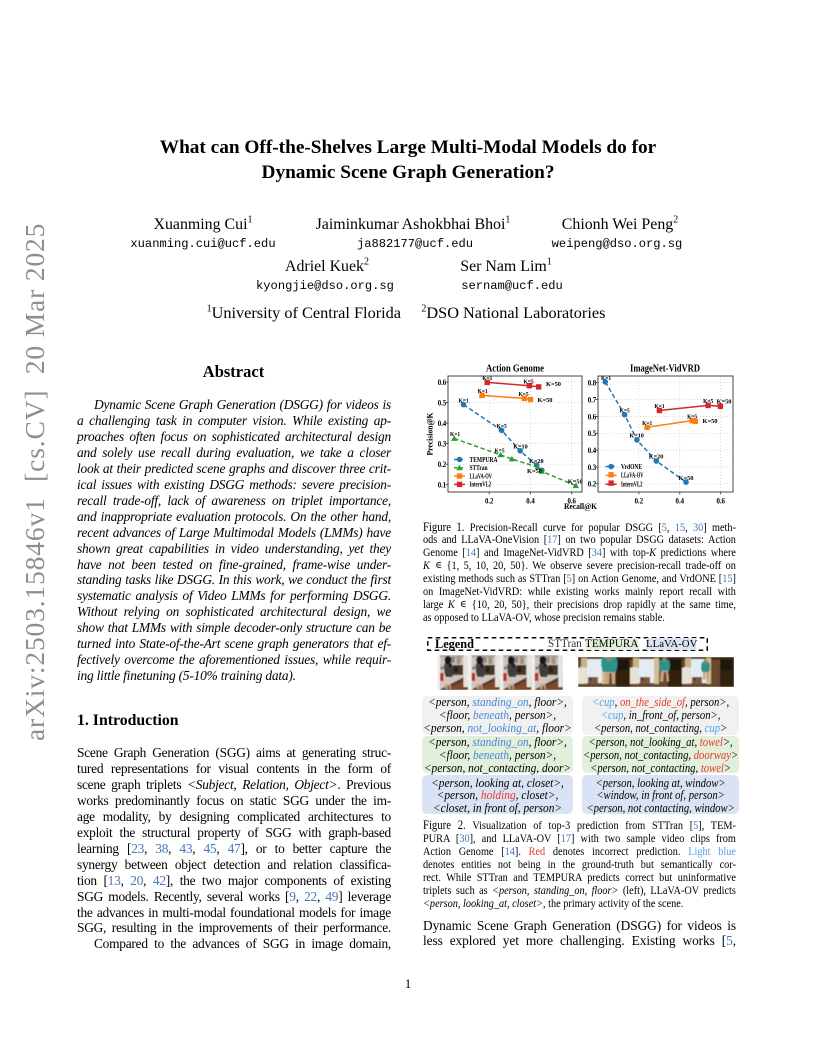 The height and width of the screenshot is (1056, 816). I want to click on svg-text: Precision@K, so click(430, 434).